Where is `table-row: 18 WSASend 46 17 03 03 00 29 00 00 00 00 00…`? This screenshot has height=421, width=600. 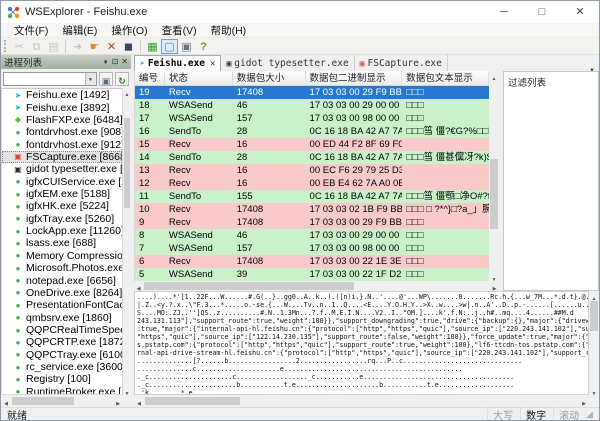
table-row: 18 WSASend 46 17 03 03 00 29 00 00 00 00 00… is located at coordinates (312, 105).